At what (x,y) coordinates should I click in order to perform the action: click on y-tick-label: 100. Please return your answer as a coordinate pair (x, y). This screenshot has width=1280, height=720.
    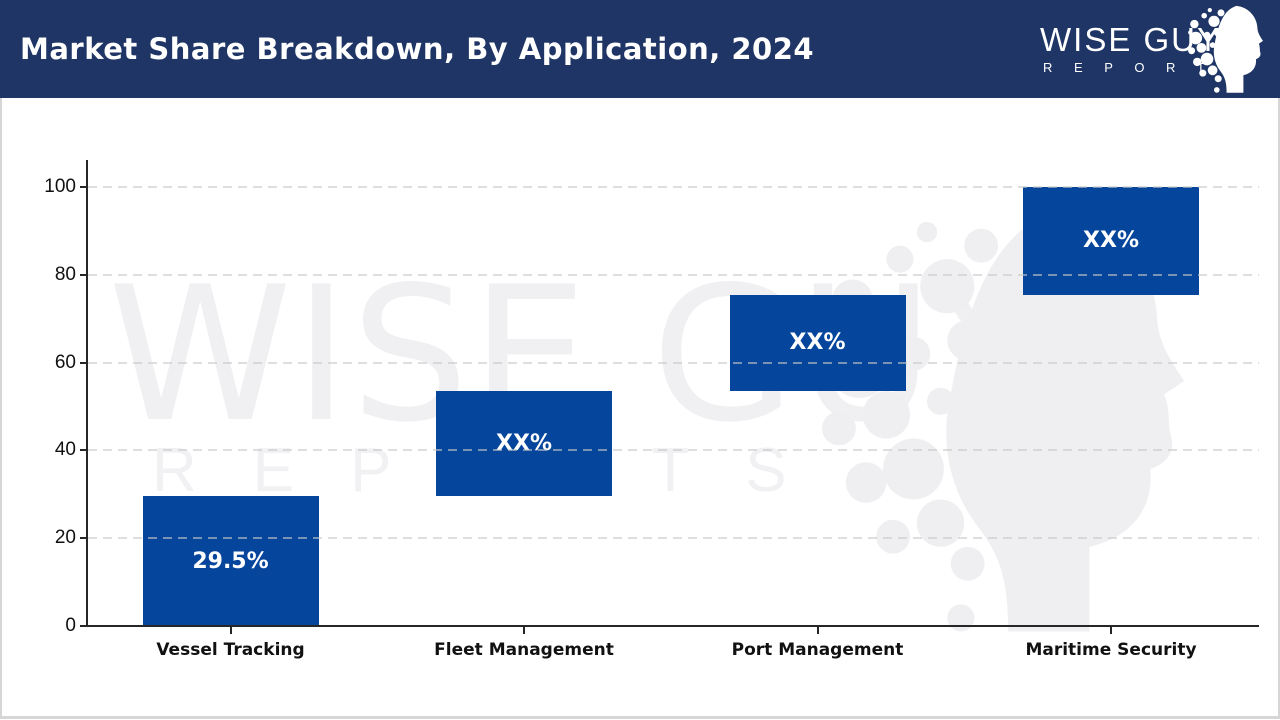
    Looking at the image, I should click on (60, 186).